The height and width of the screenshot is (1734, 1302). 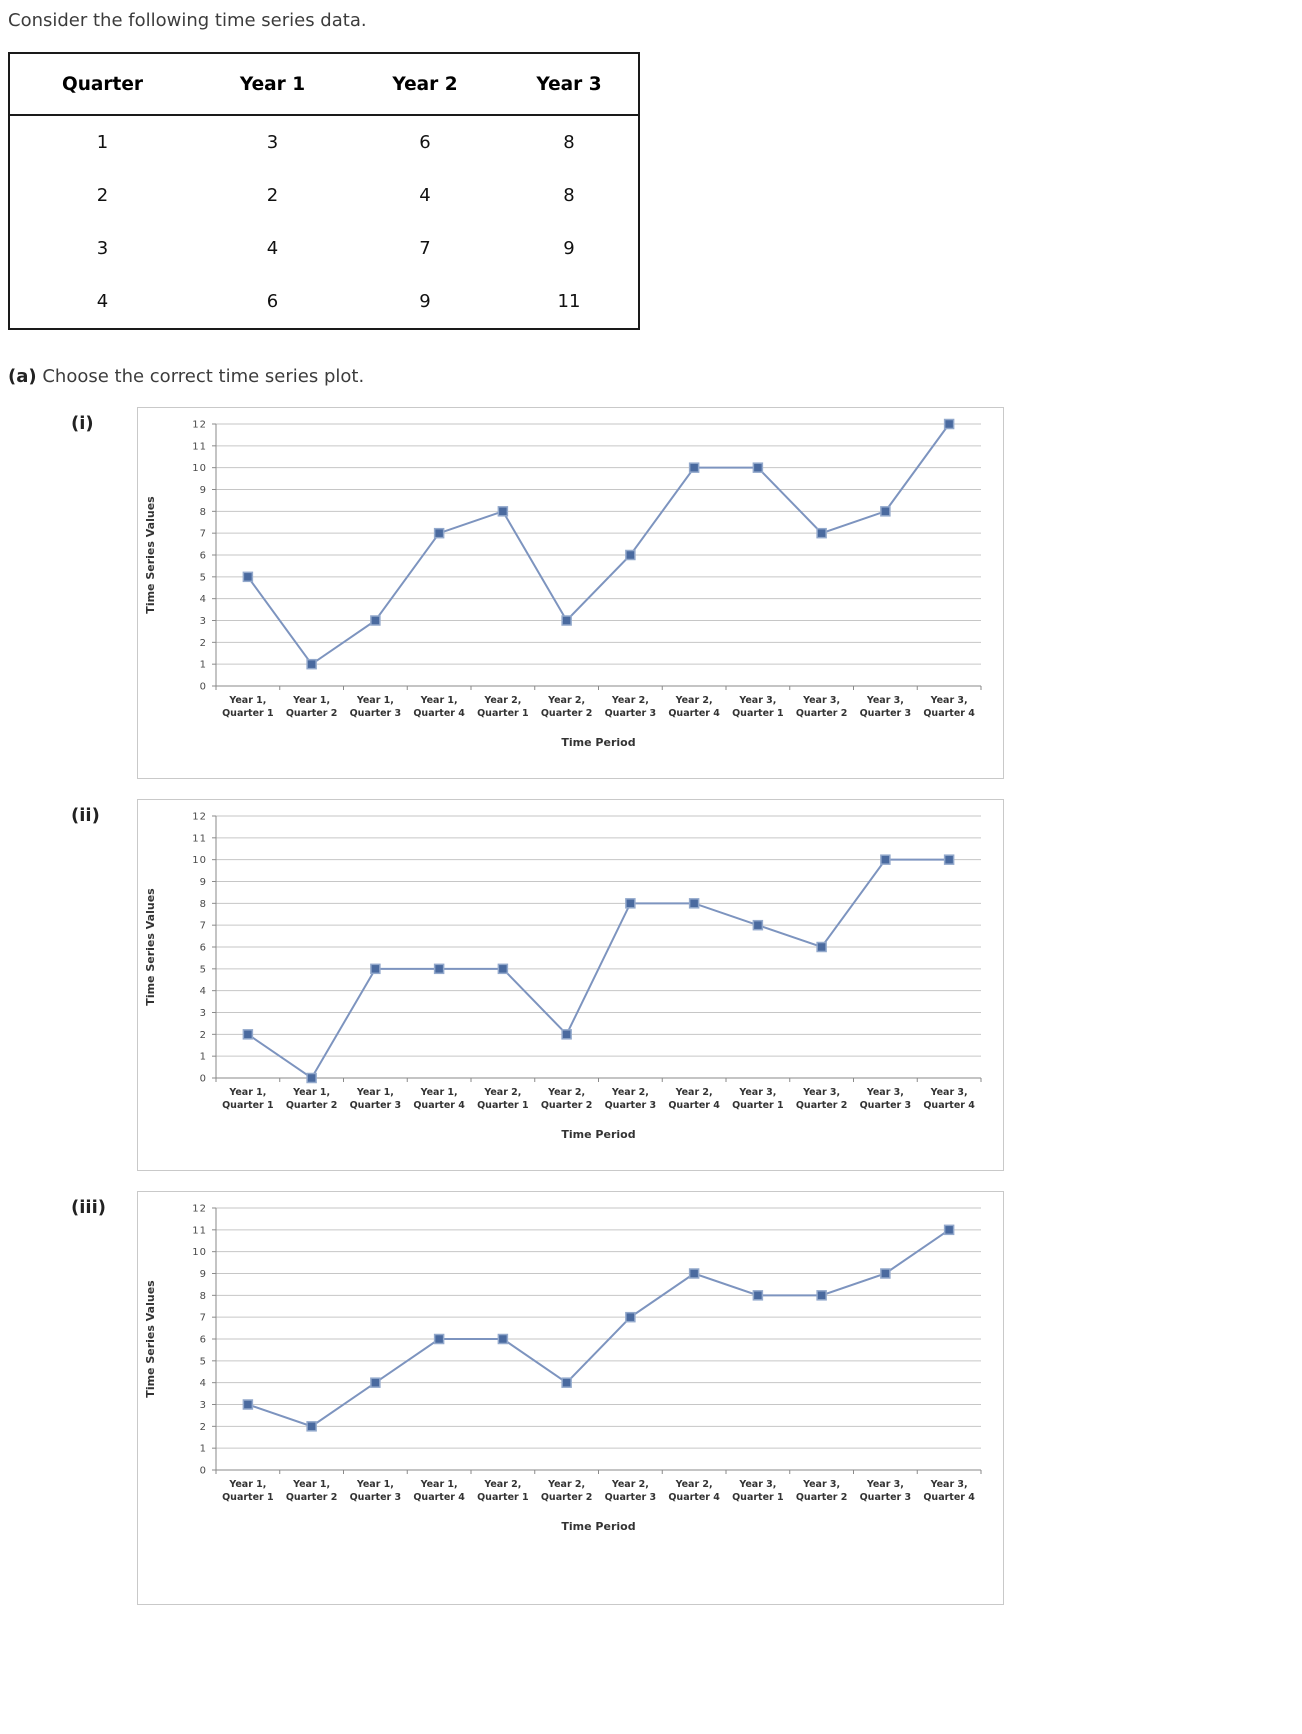 I want to click on question-intro-text: Consider the following time series data., so click(x=187, y=20).